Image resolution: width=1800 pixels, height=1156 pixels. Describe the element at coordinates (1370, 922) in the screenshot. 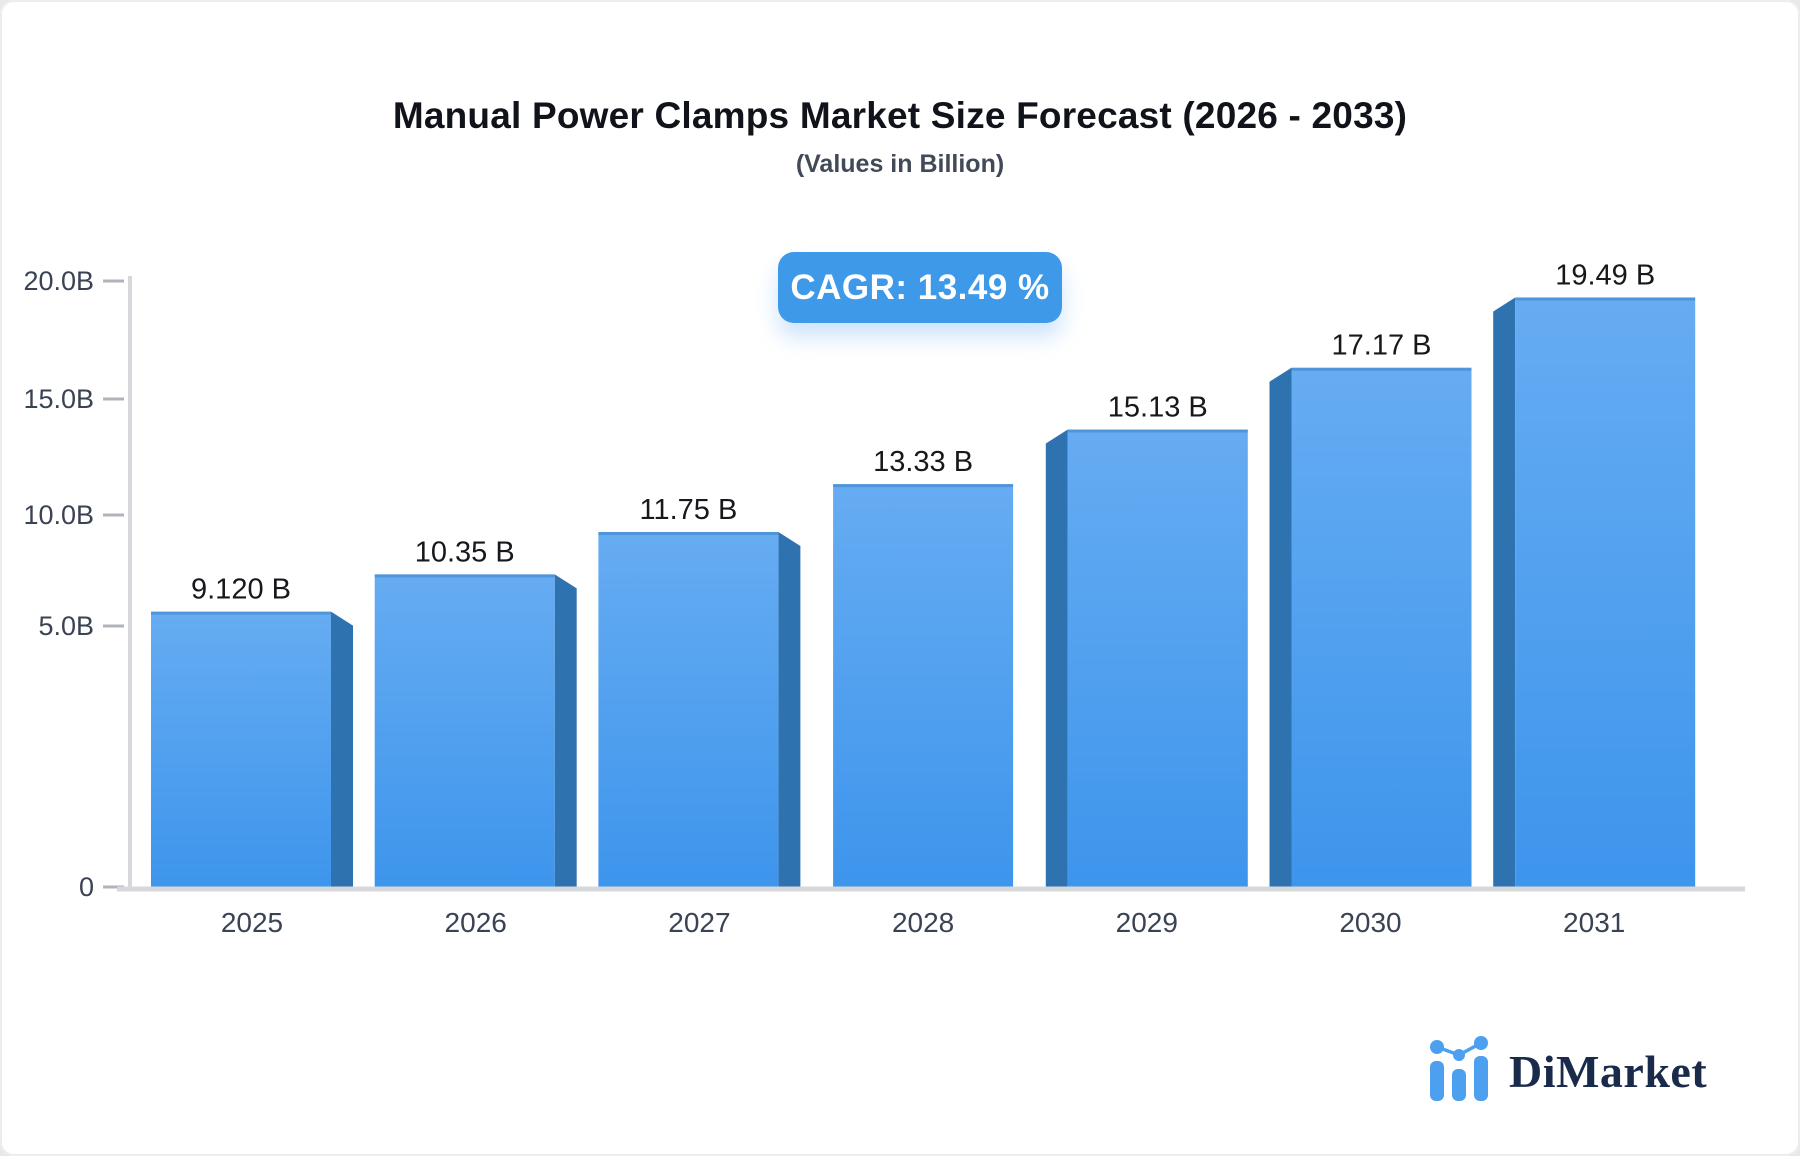

I see `x-axis-label-2030: 2030` at that location.